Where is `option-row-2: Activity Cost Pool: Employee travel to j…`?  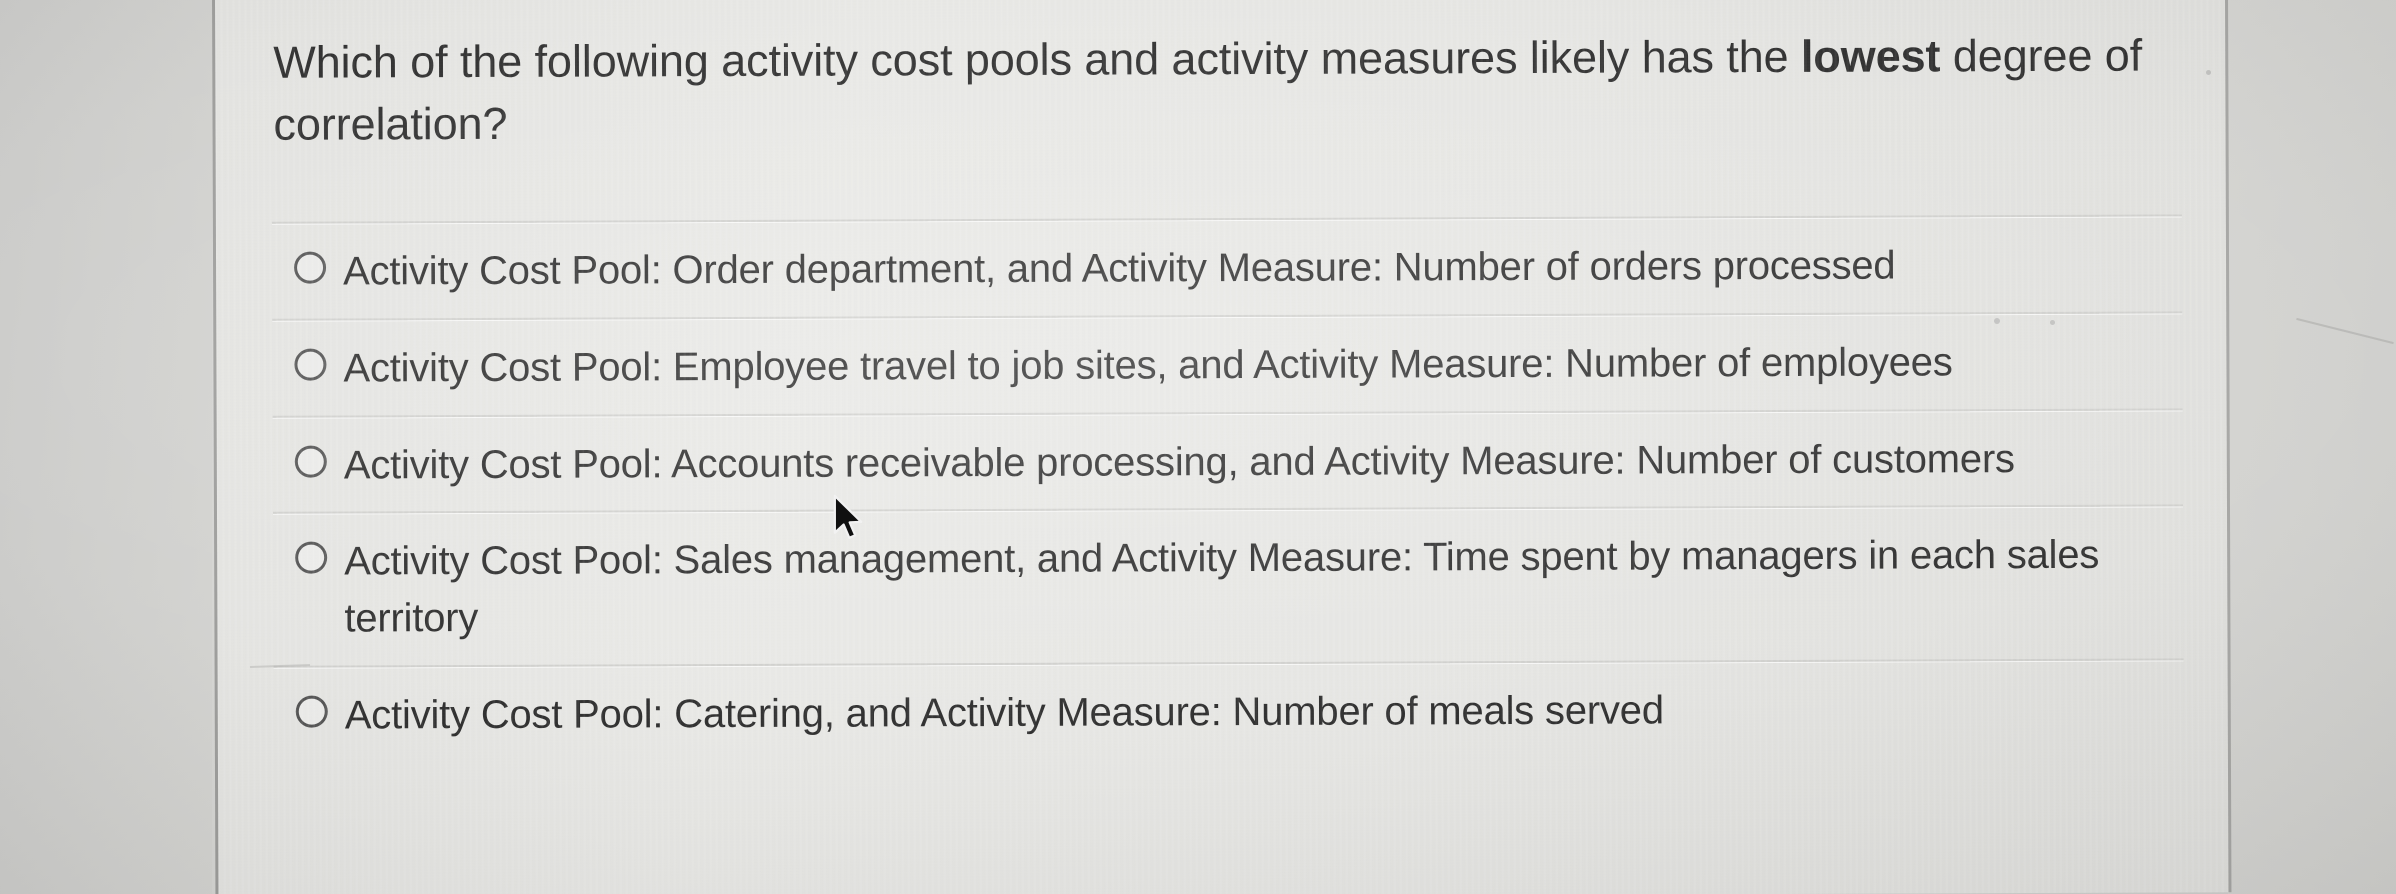 option-row-2: Activity Cost Pool: Employee travel to j… is located at coordinates (1227, 364).